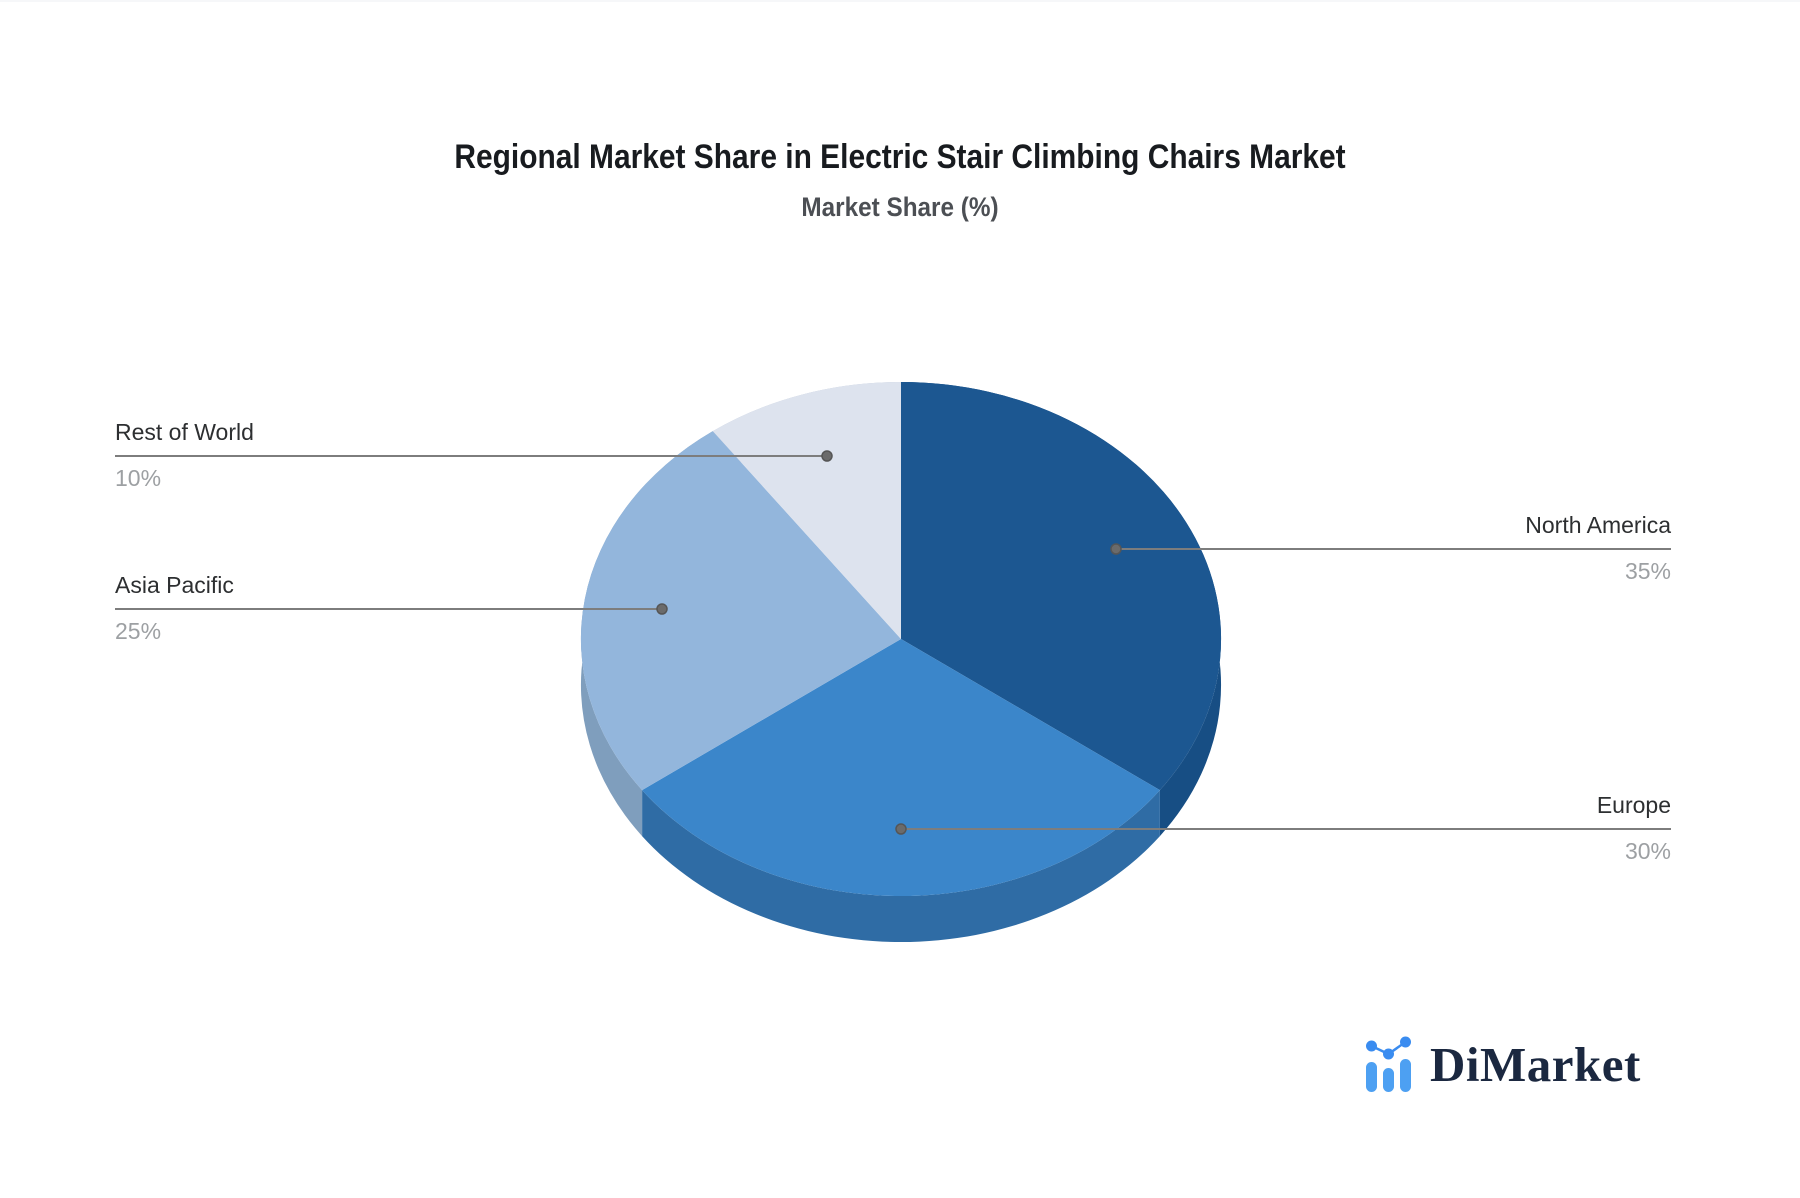 Image resolution: width=1800 pixels, height=1198 pixels. Describe the element at coordinates (900, 207) in the screenshot. I see `chart-subtitle: Market Share (%)` at that location.